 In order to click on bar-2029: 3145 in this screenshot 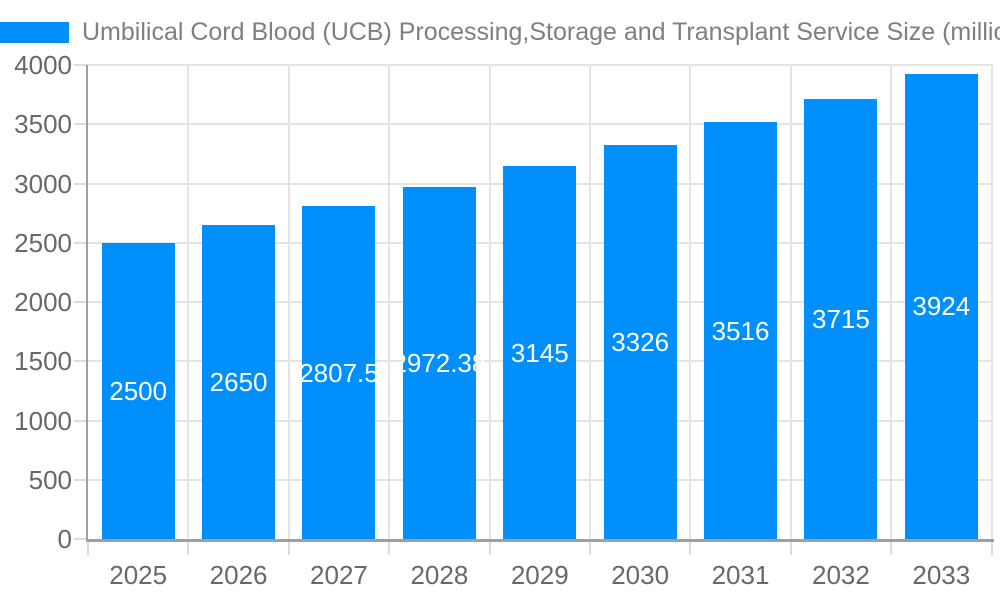, I will do `click(540, 352)`.